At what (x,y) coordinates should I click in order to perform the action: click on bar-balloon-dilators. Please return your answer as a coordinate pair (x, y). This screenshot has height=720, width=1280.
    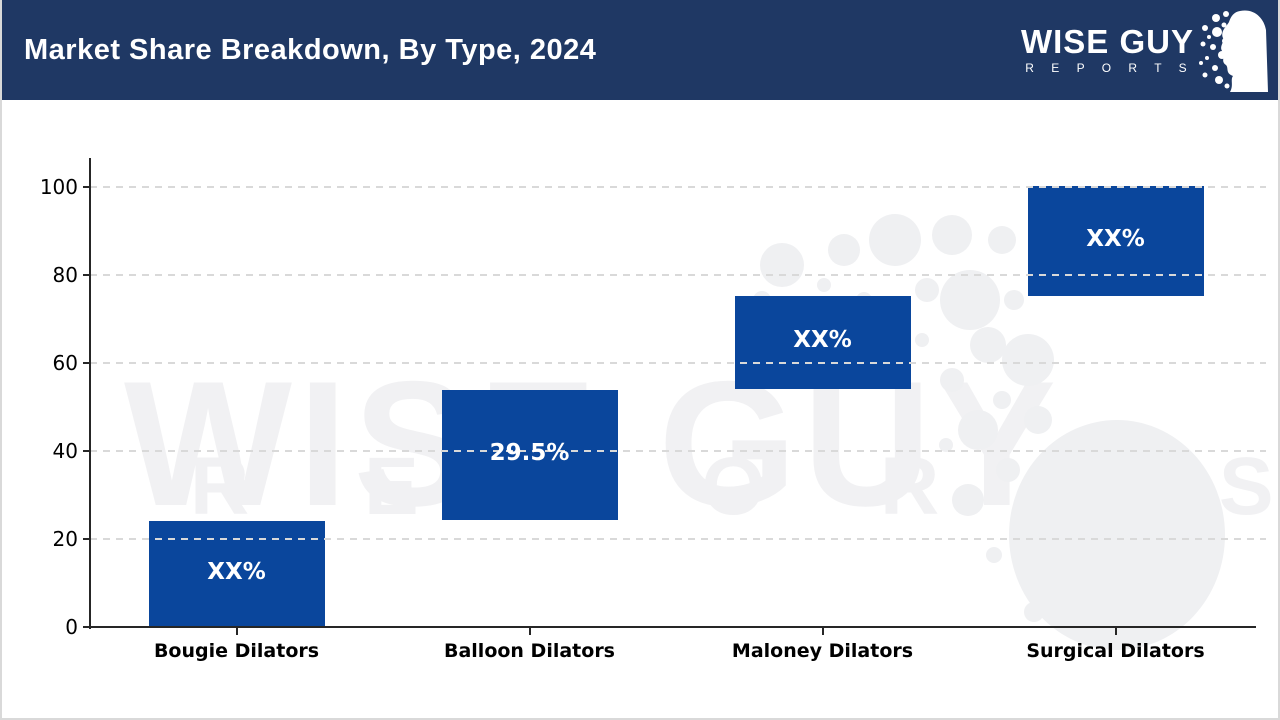
    Looking at the image, I should click on (529, 455).